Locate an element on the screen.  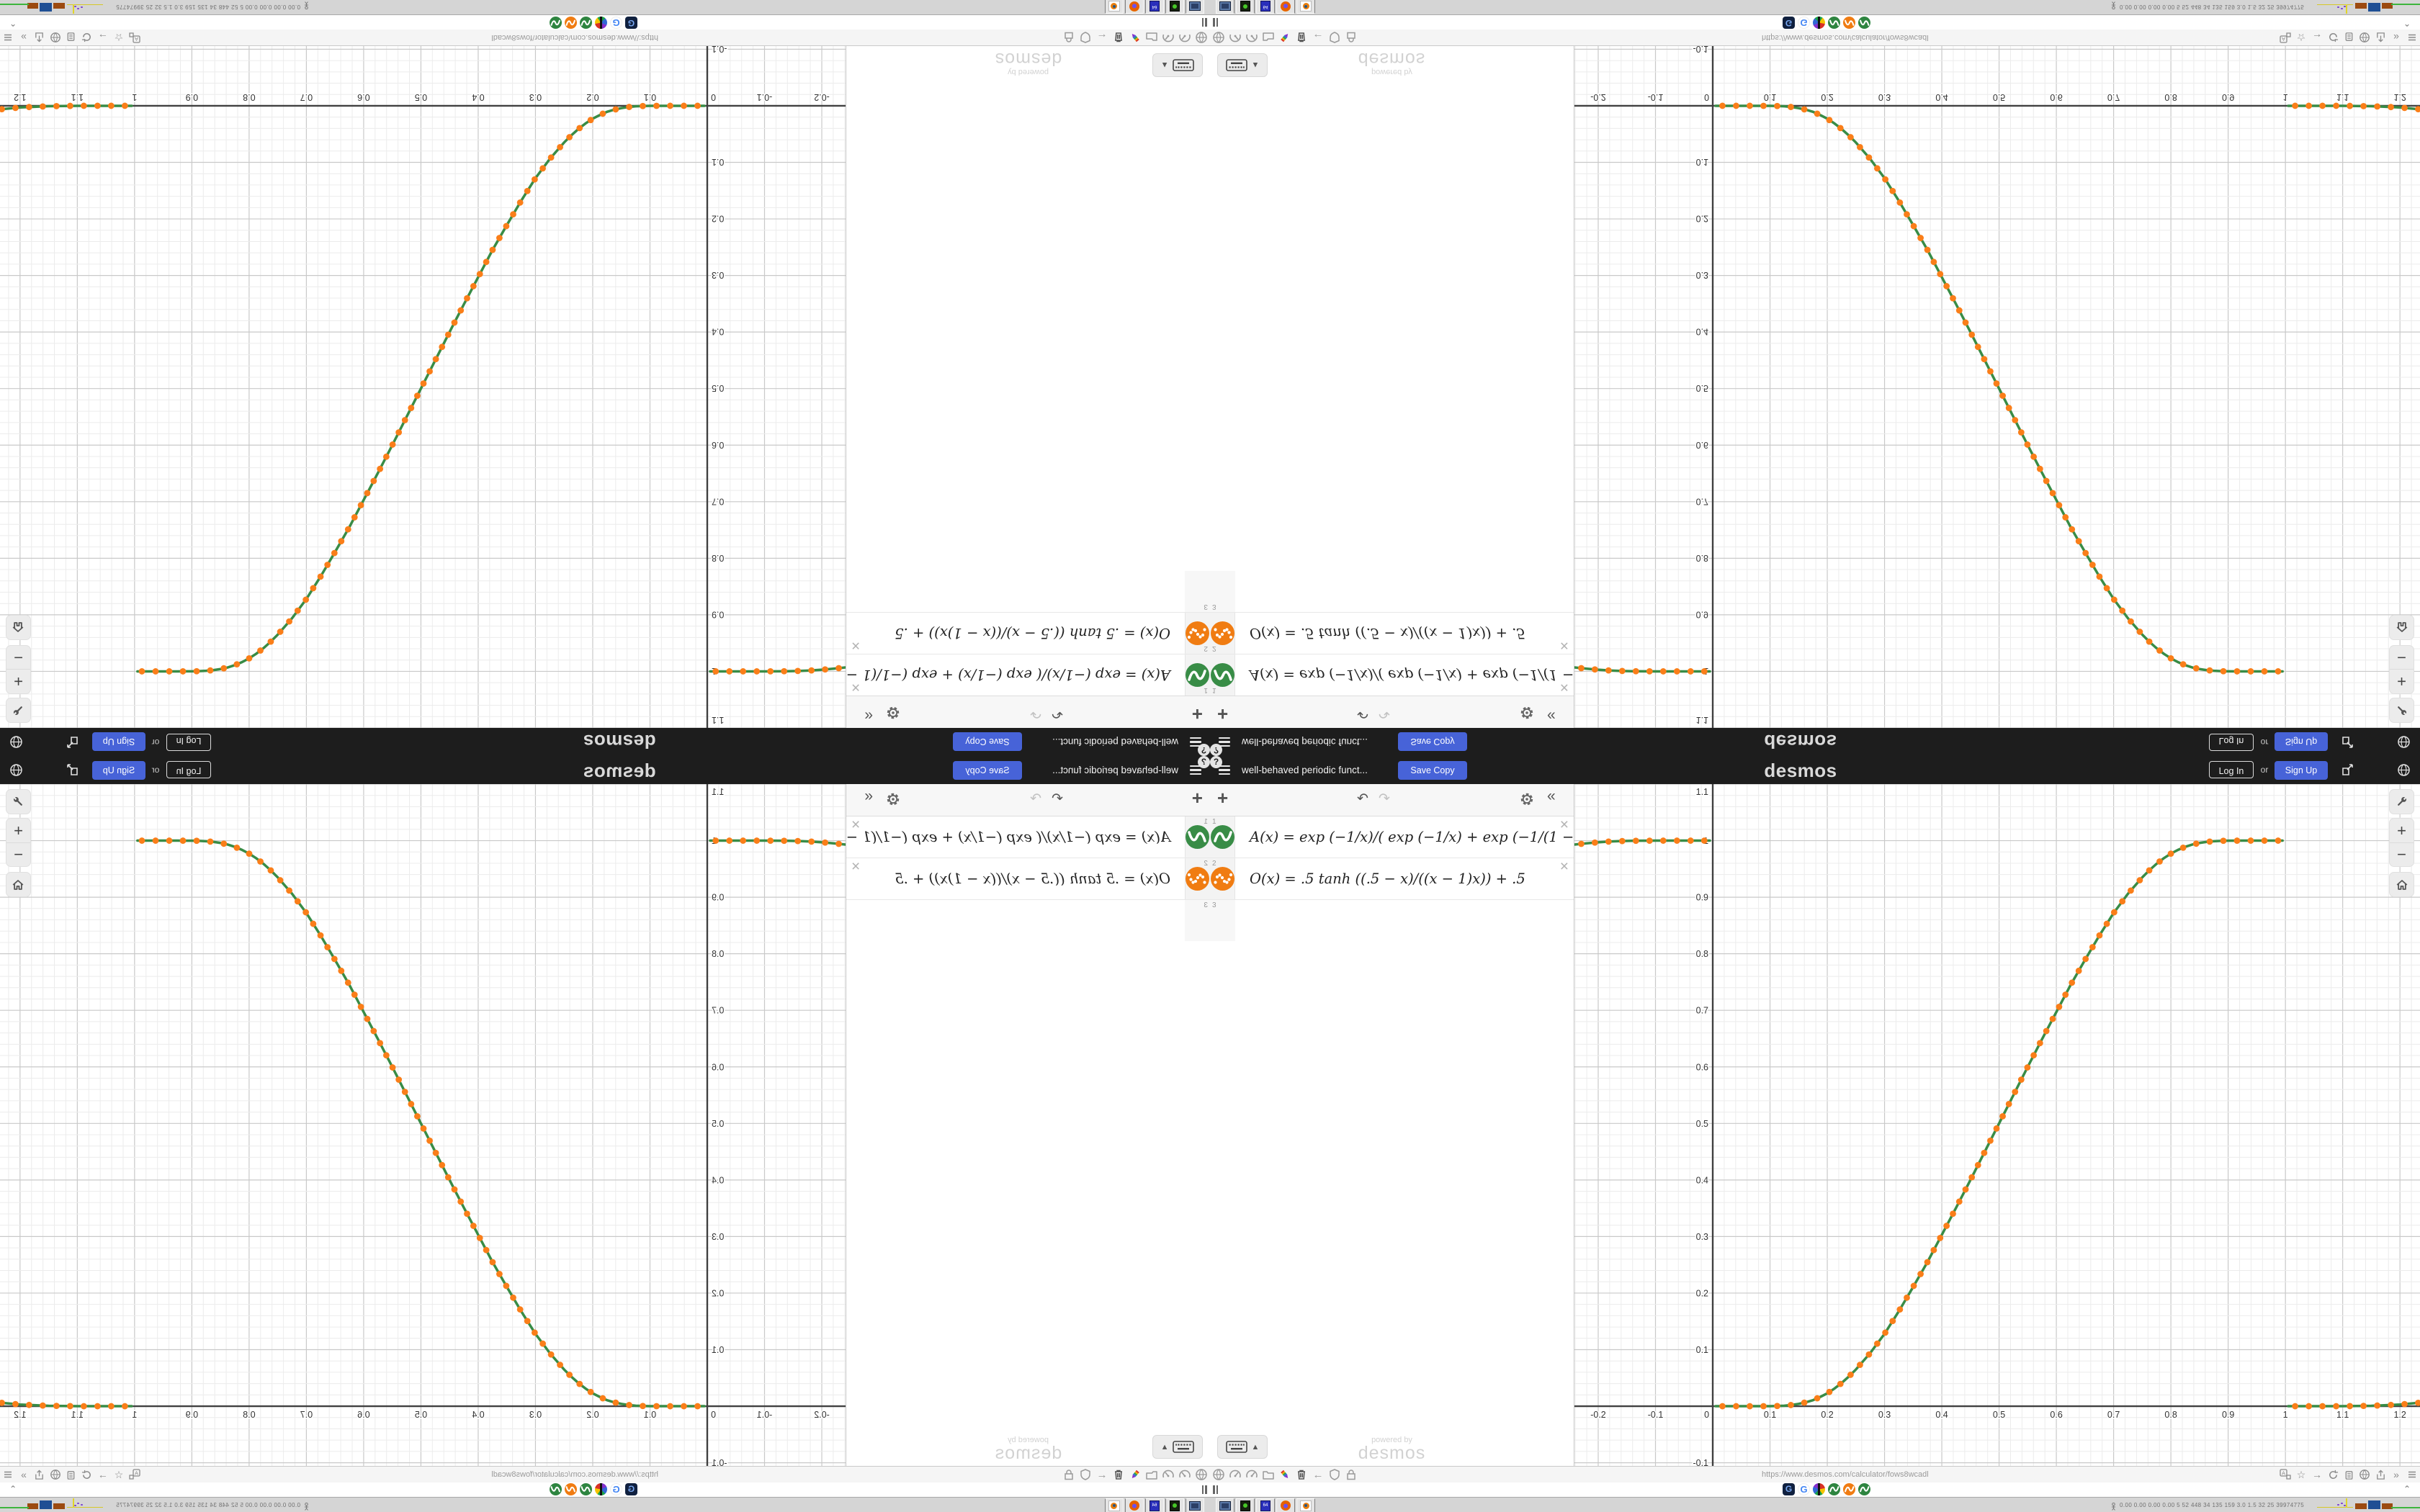
shield-icon is located at coordinates (1334, 37).